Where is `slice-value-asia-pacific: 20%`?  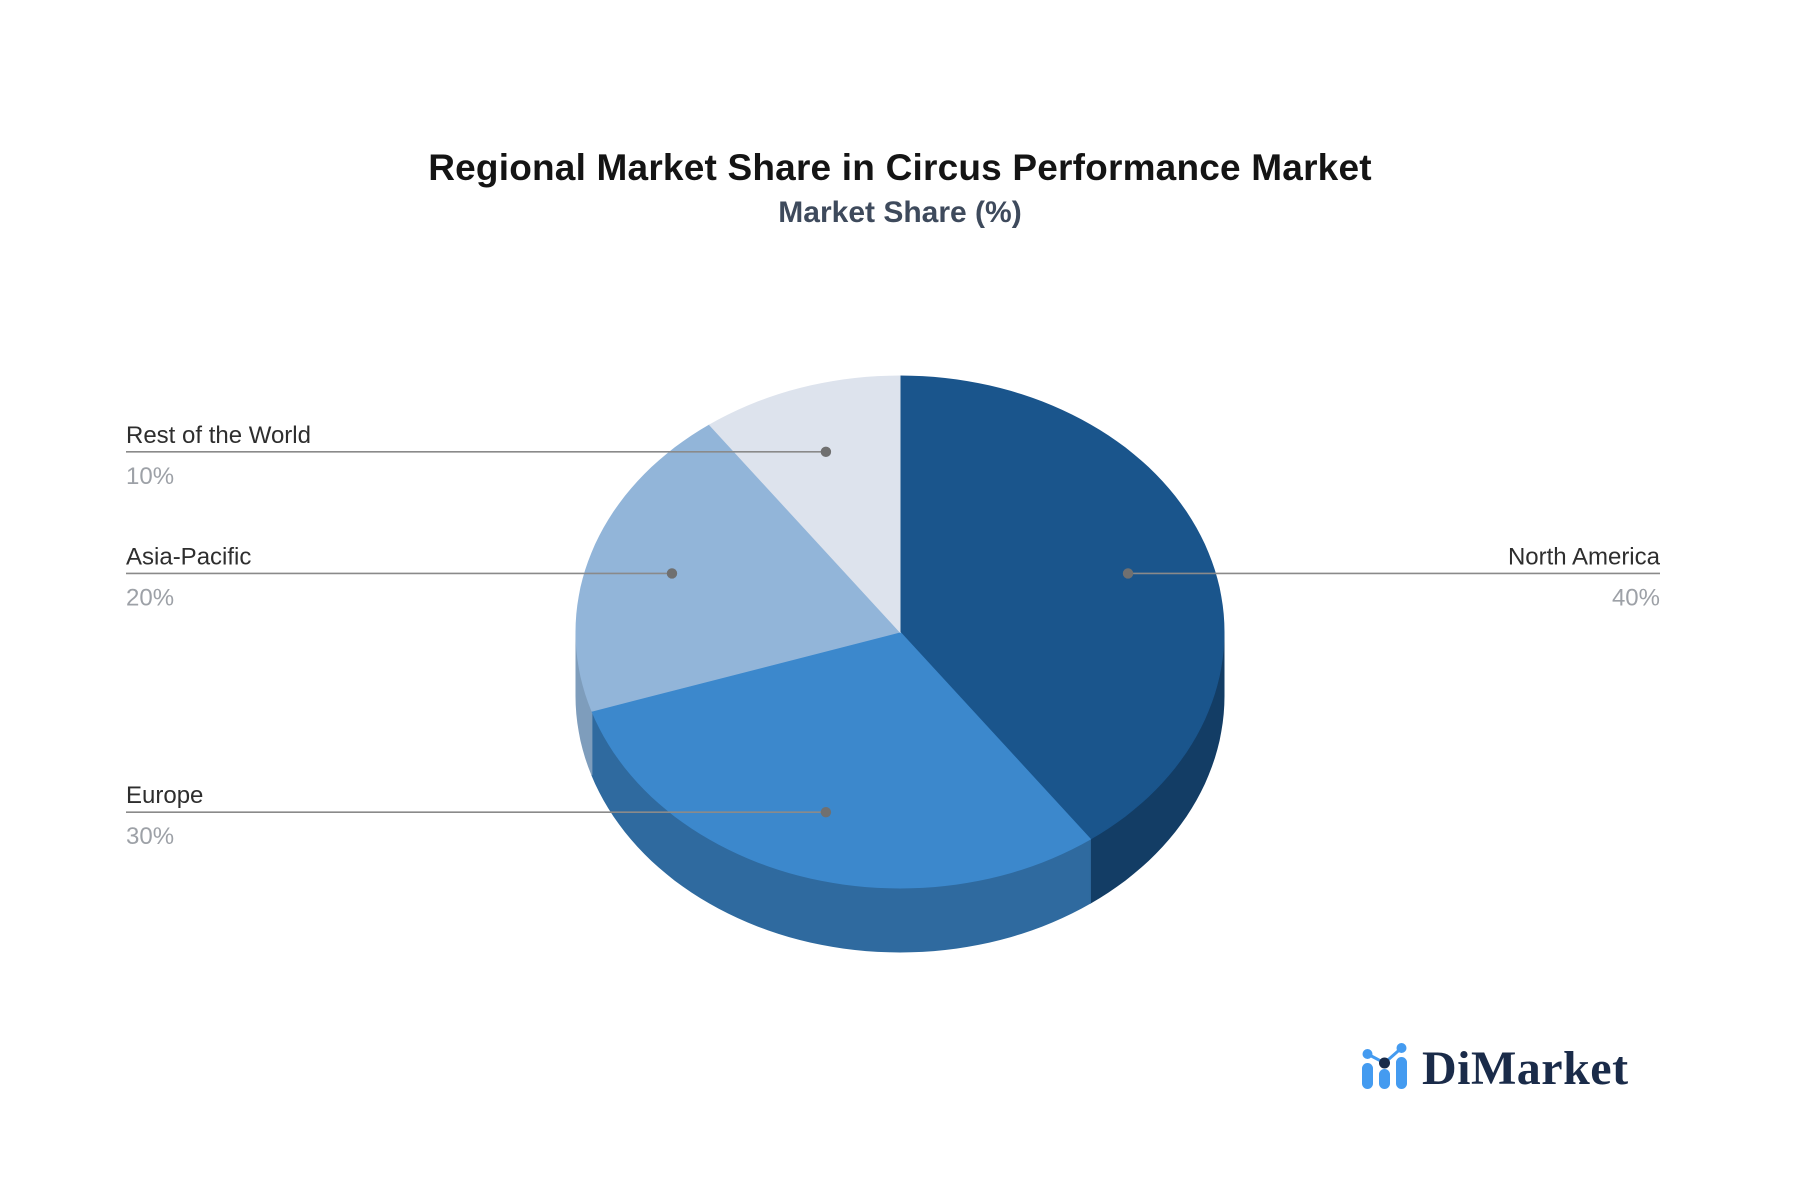 slice-value-asia-pacific: 20% is located at coordinates (150, 597).